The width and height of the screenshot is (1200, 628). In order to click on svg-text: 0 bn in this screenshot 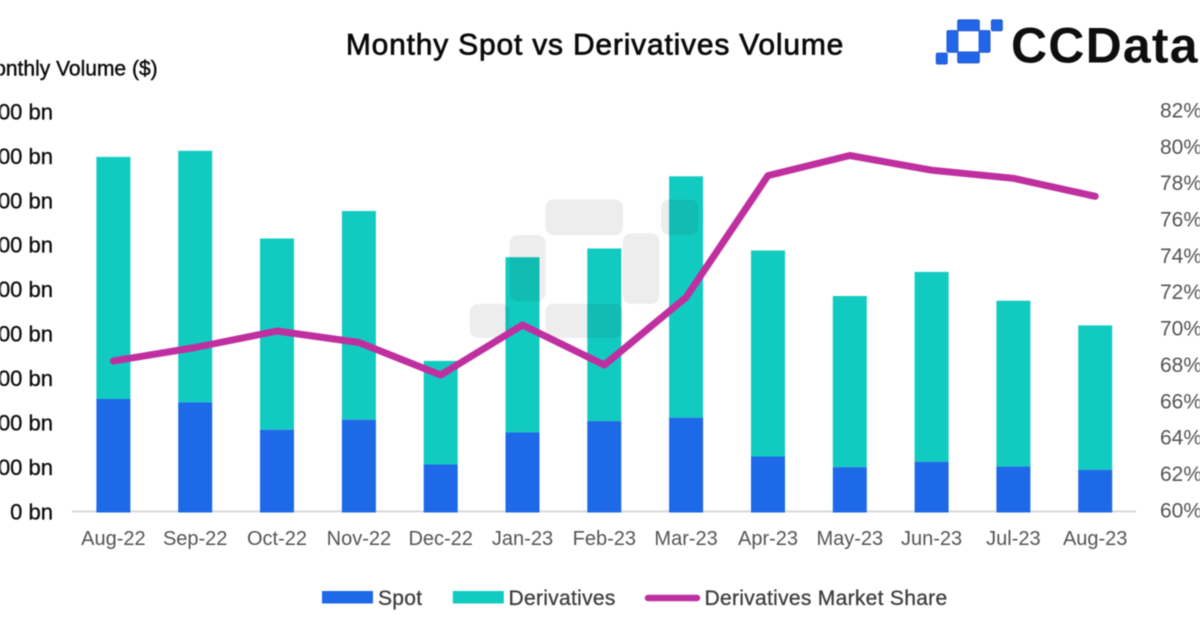, I will do `click(31, 511)`.